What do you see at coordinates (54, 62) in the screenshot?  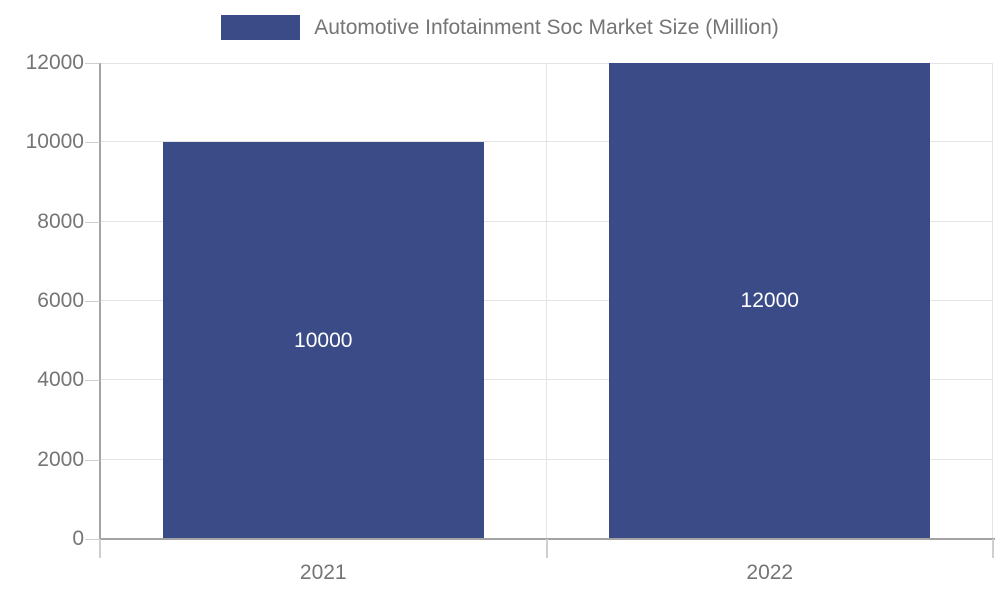 I see `y-axis-label: 12000` at bounding box center [54, 62].